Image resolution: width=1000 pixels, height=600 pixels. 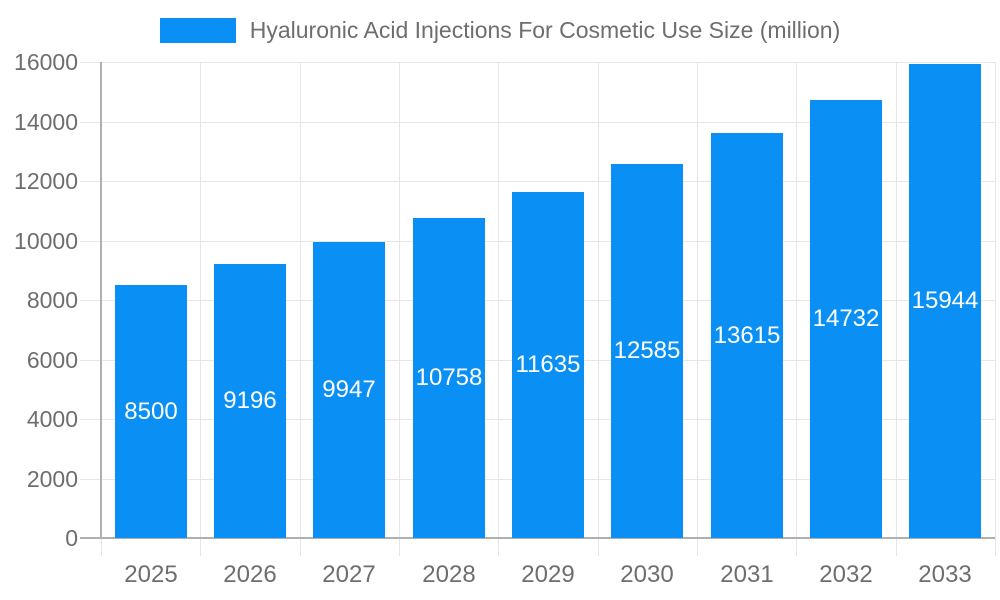 I want to click on y-tick-label: 10000, so click(x=46, y=241).